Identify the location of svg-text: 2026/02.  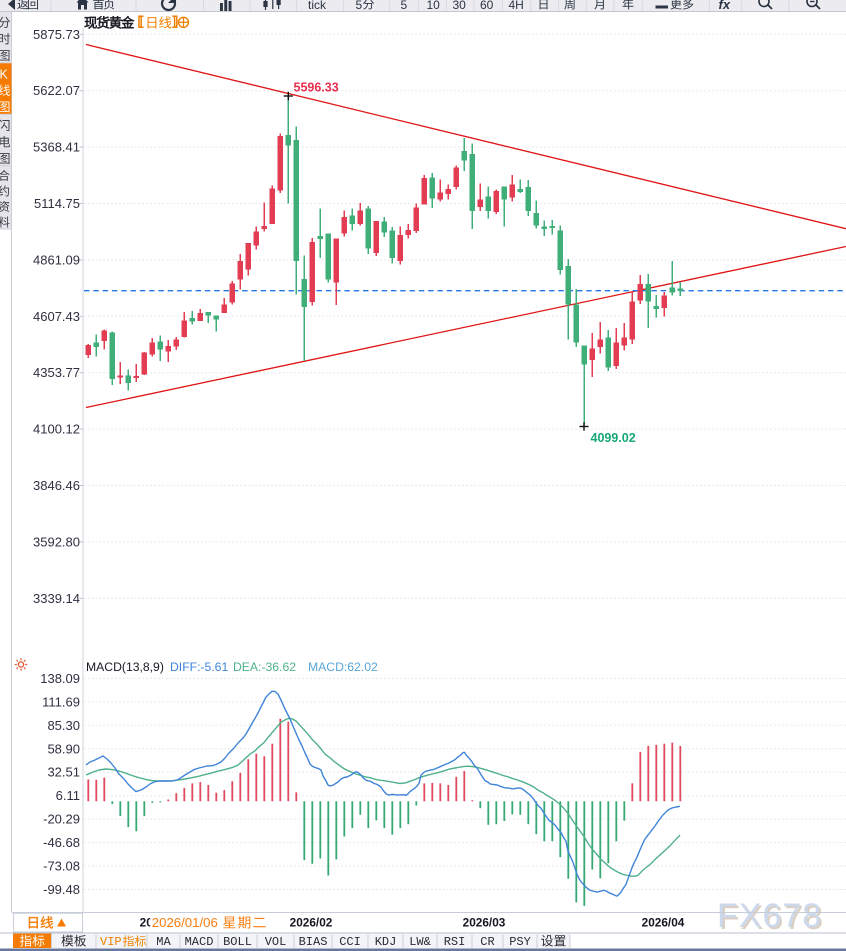
(311, 923).